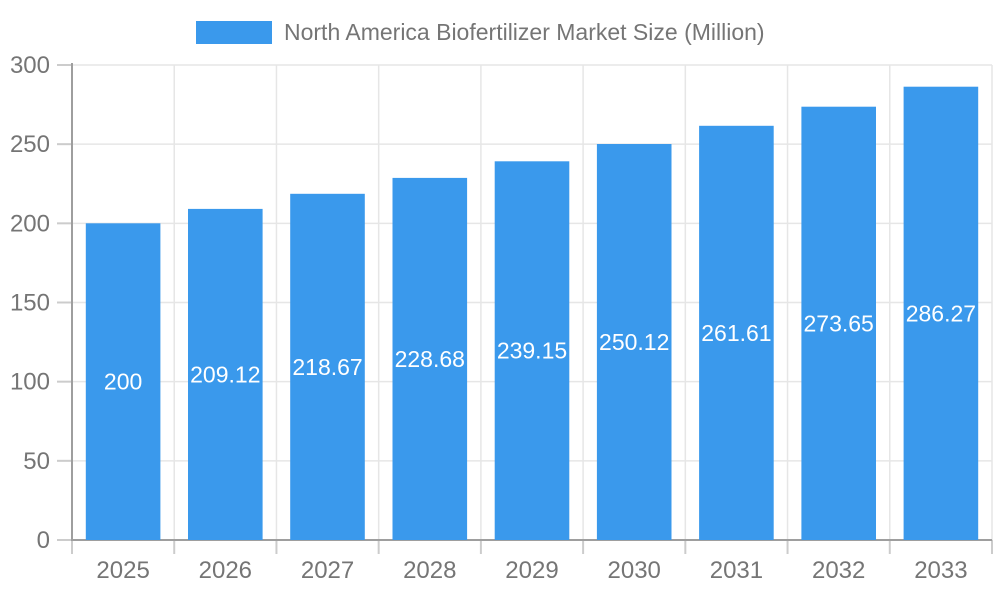 The width and height of the screenshot is (1000, 600). What do you see at coordinates (327, 570) in the screenshot?
I see `x-axis-tick-label: 2027` at bounding box center [327, 570].